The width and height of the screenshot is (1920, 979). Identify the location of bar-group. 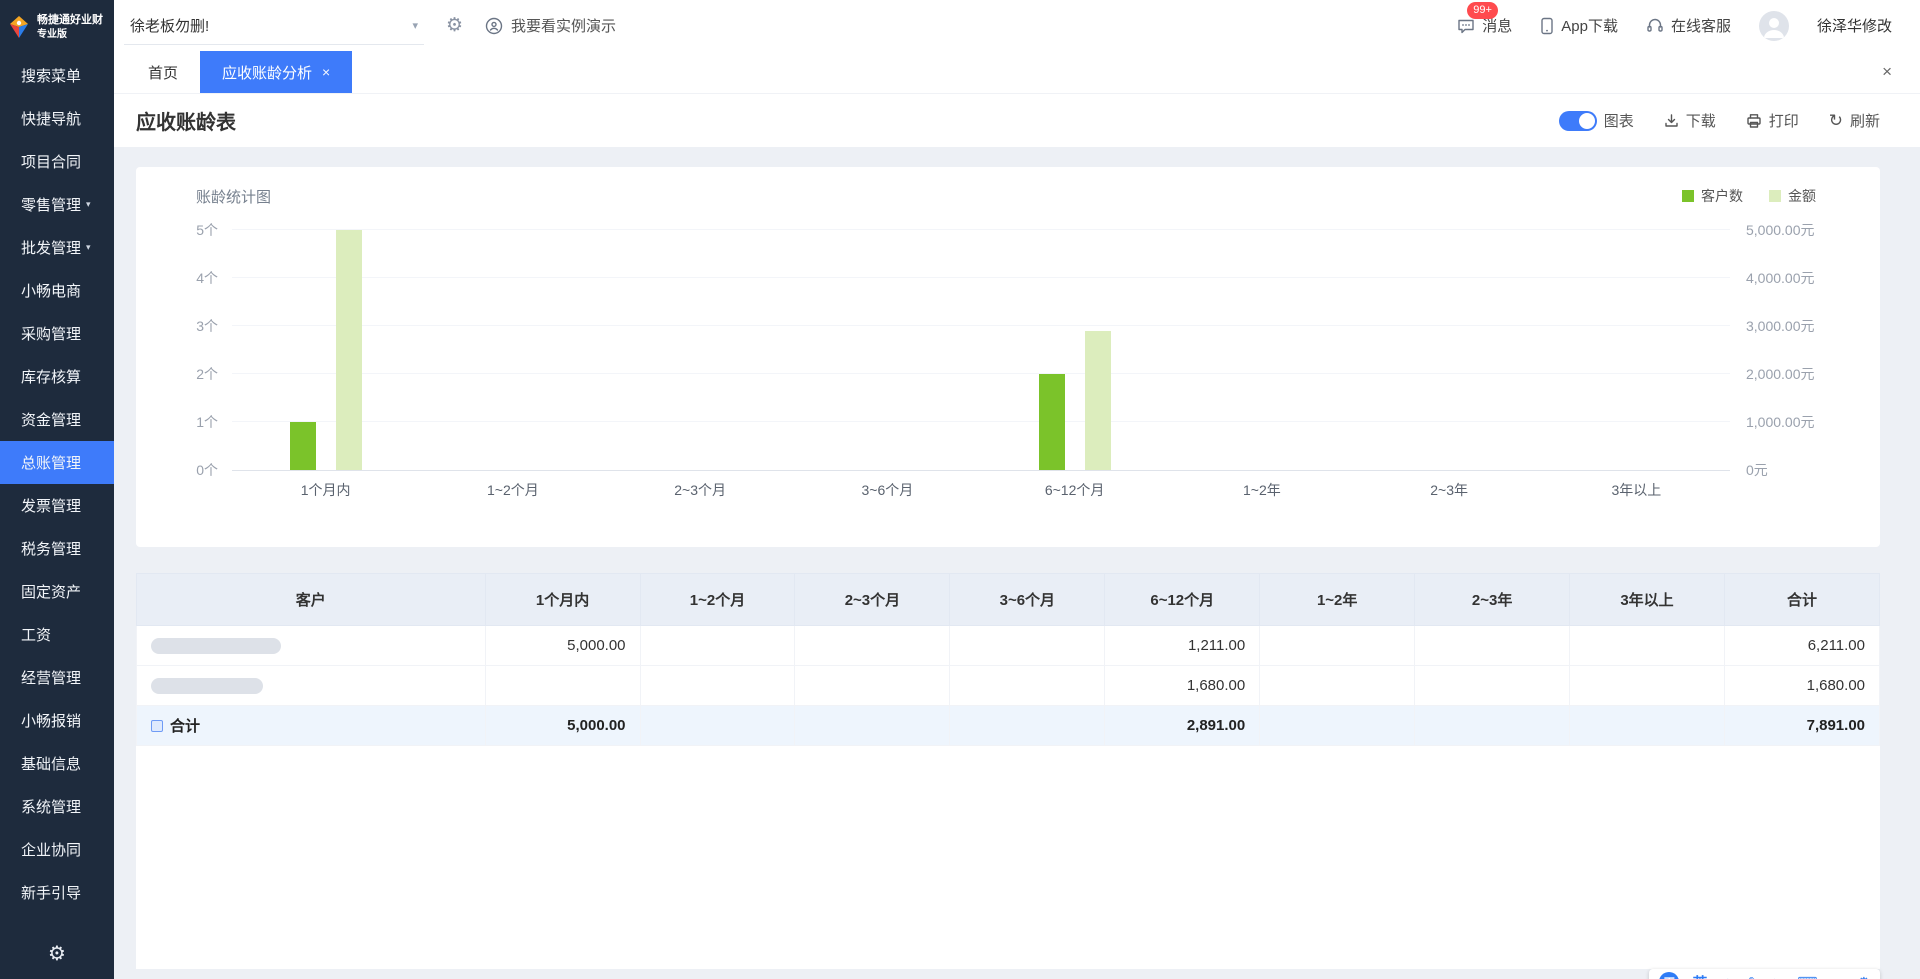
(1074, 400).